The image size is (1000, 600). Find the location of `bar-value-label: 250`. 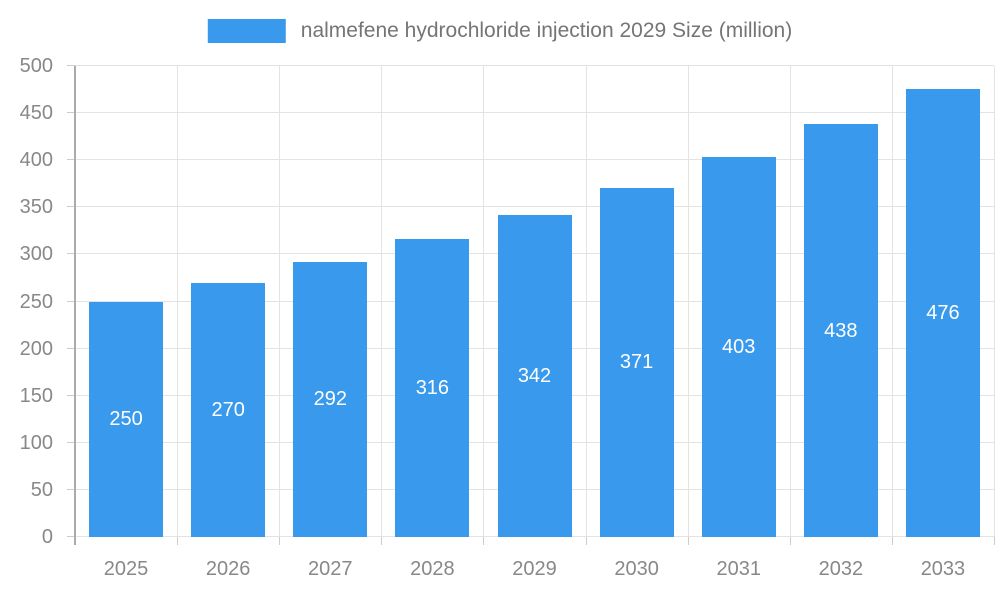

bar-value-label: 250 is located at coordinates (126, 419).